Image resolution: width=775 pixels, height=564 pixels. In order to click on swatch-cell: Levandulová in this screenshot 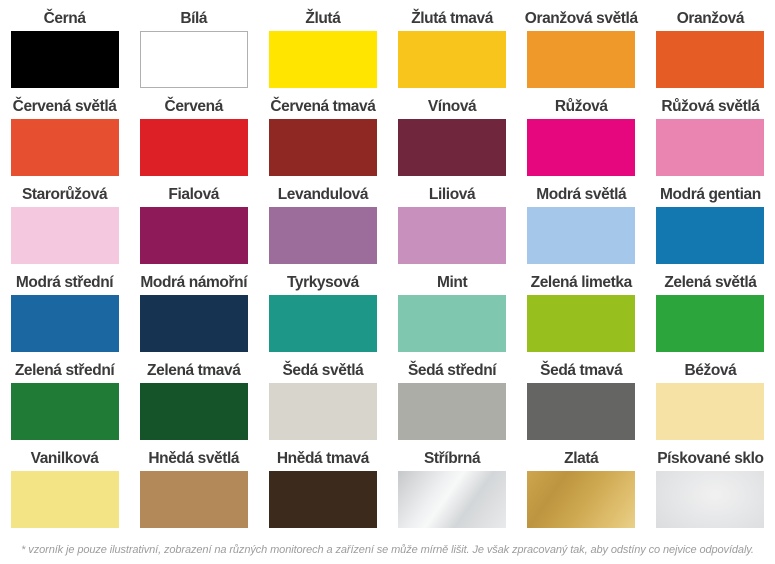, I will do `click(322, 228)`.